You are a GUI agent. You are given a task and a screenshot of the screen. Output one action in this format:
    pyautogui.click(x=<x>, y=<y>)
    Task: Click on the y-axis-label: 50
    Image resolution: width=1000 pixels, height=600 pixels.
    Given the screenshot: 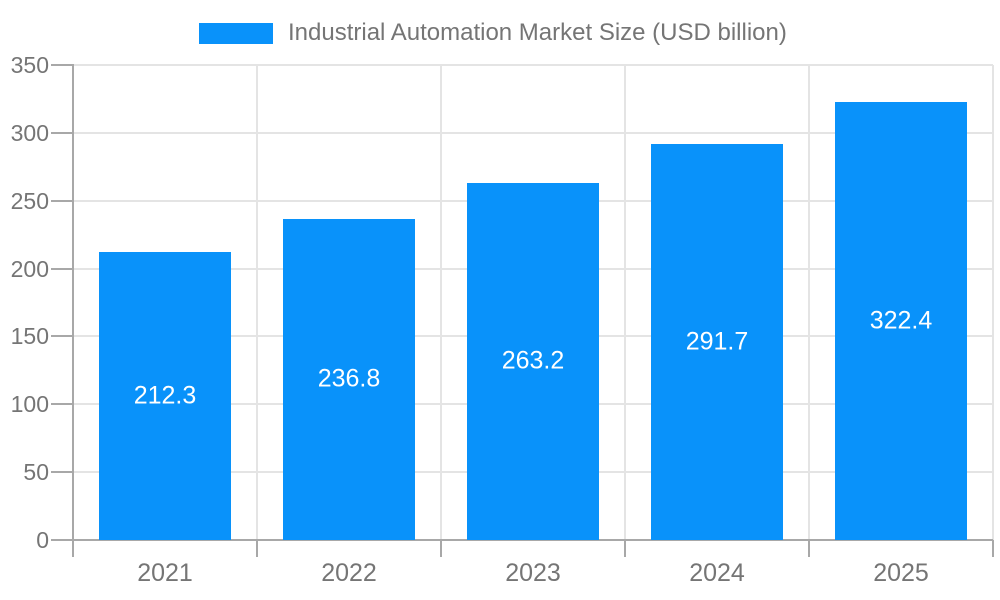 What is the action you would take?
    pyautogui.click(x=36, y=472)
    